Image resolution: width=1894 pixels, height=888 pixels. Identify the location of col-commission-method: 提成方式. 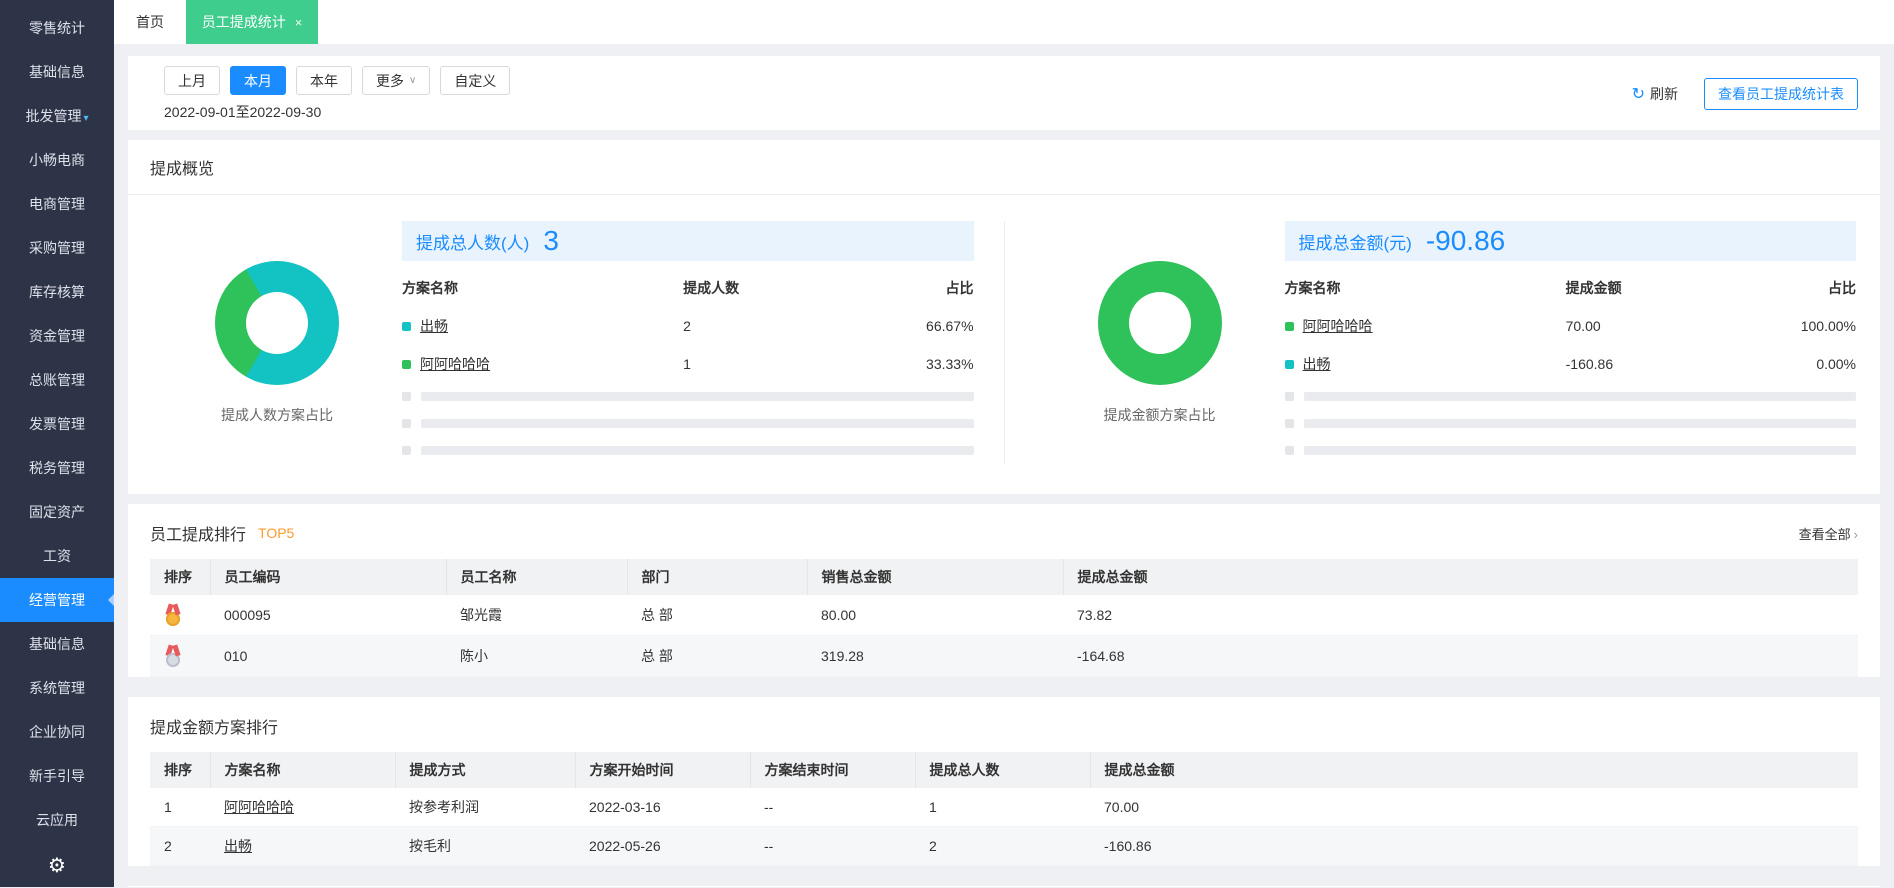
(485, 770).